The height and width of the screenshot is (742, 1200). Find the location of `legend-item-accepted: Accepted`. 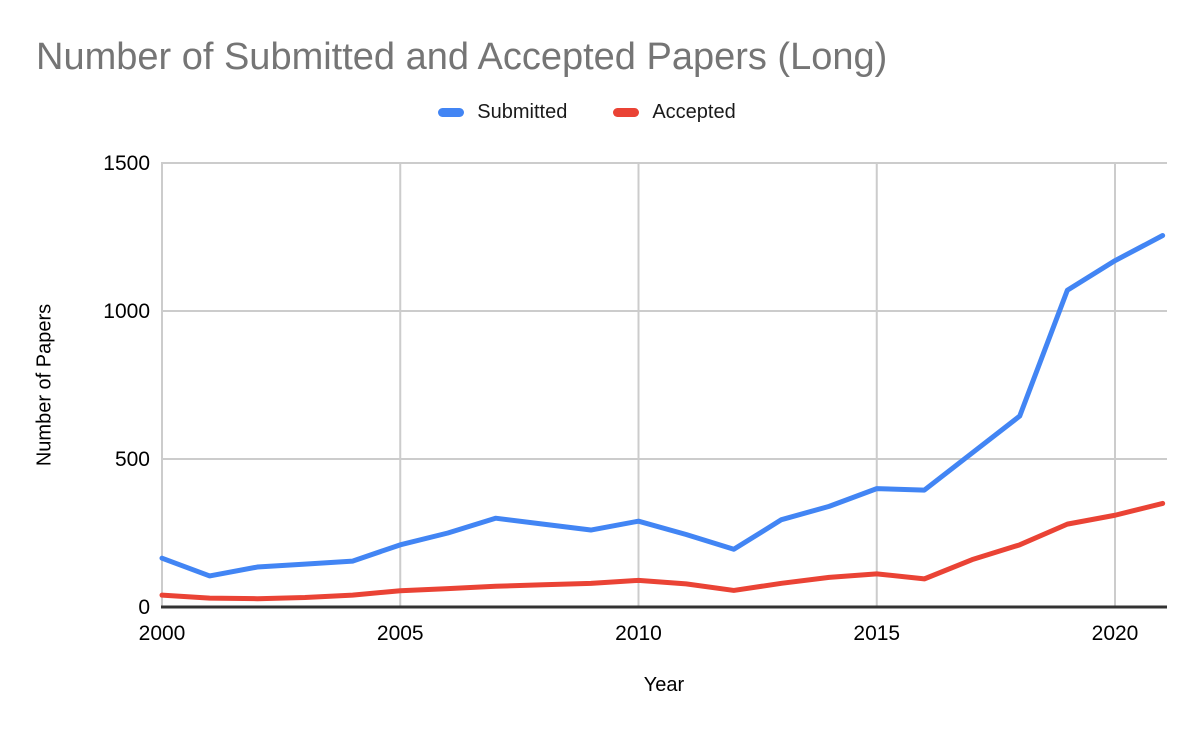

legend-item-accepted: Accepted is located at coordinates (674, 112).